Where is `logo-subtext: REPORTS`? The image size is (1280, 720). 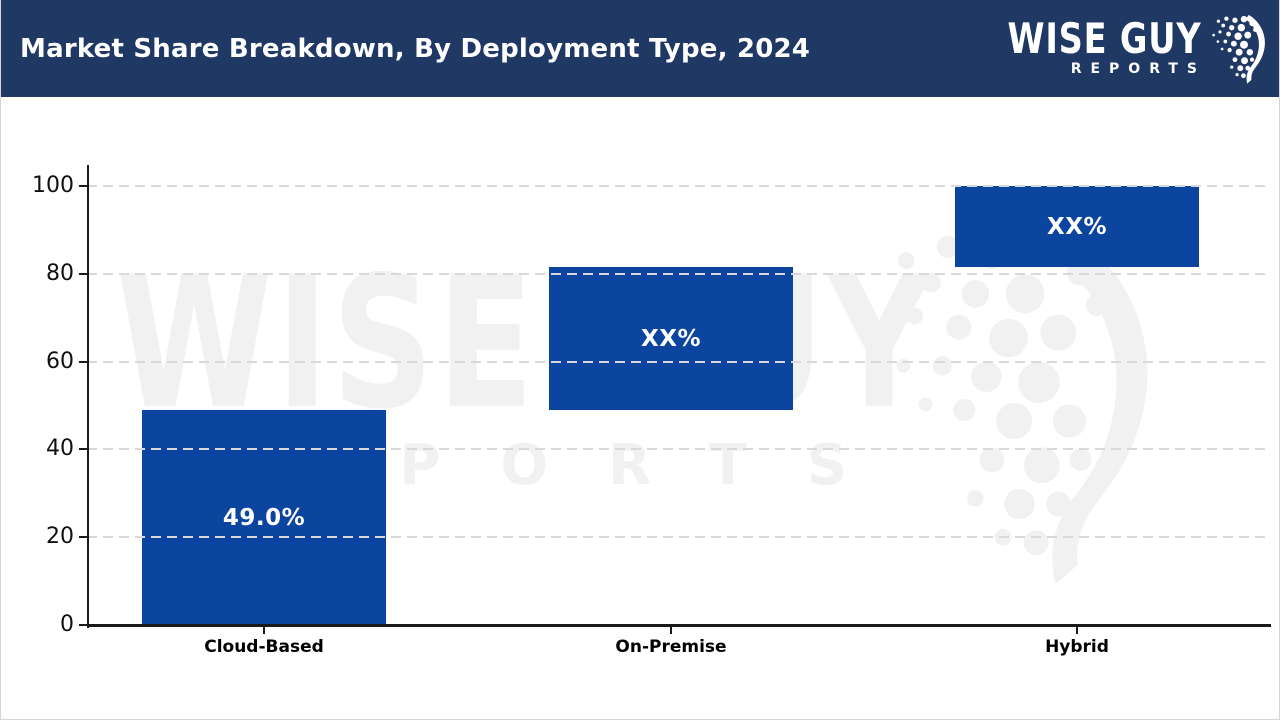
logo-subtext: REPORTS is located at coordinates (1138, 69).